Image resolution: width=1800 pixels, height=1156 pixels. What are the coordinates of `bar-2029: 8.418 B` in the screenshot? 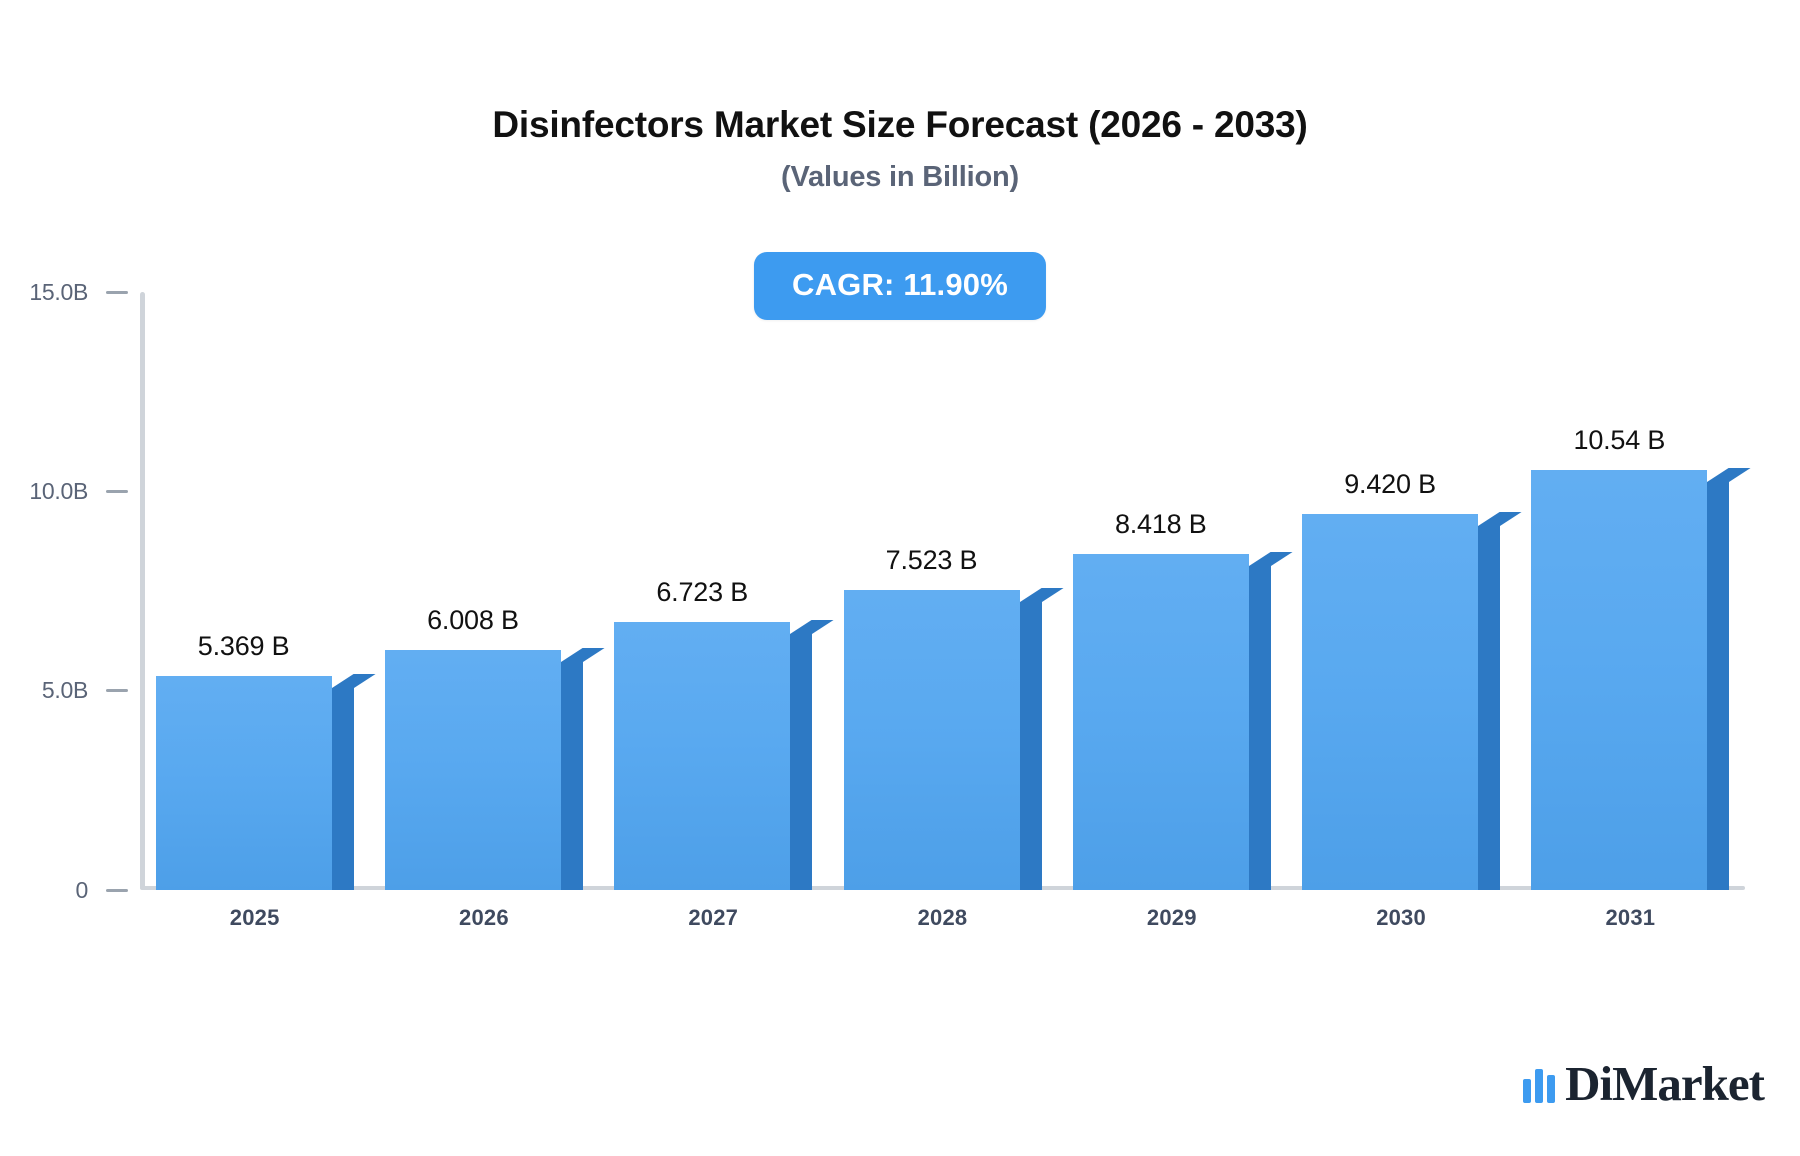 It's located at (1182, 699).